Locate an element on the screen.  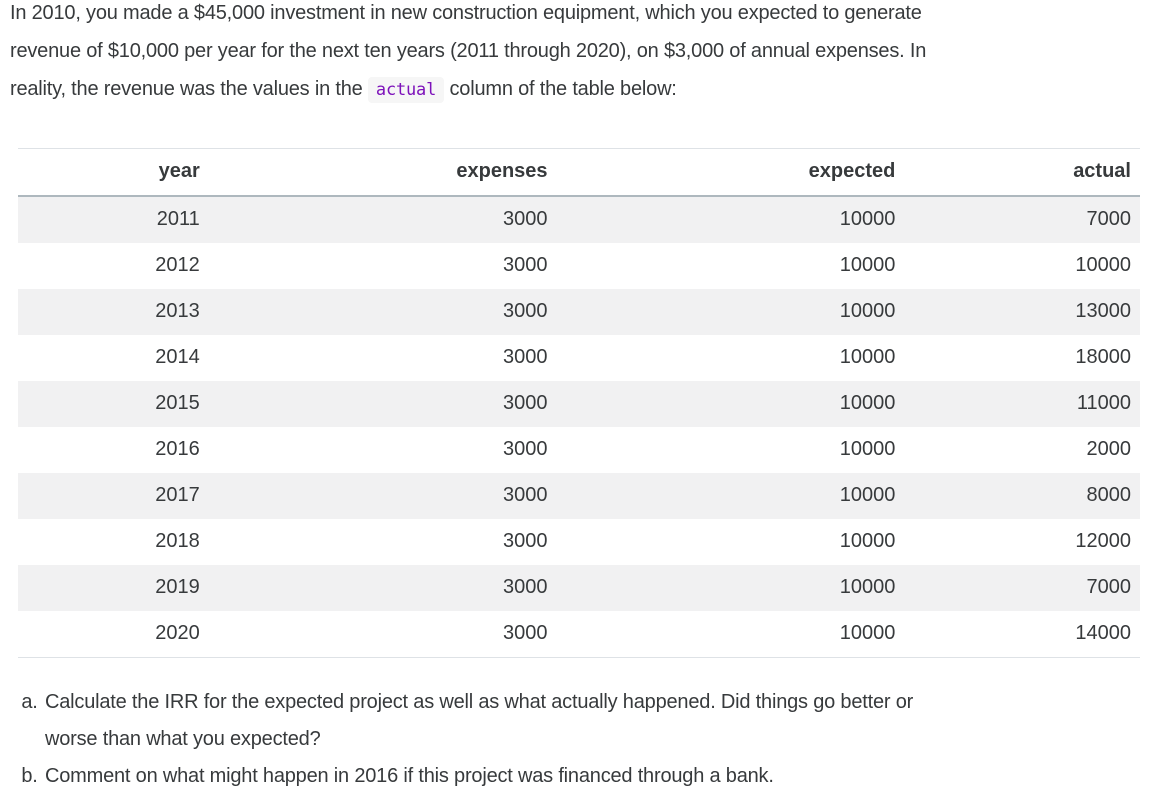
table-row: 2020 3000 10000 14000 is located at coordinates (579, 634).